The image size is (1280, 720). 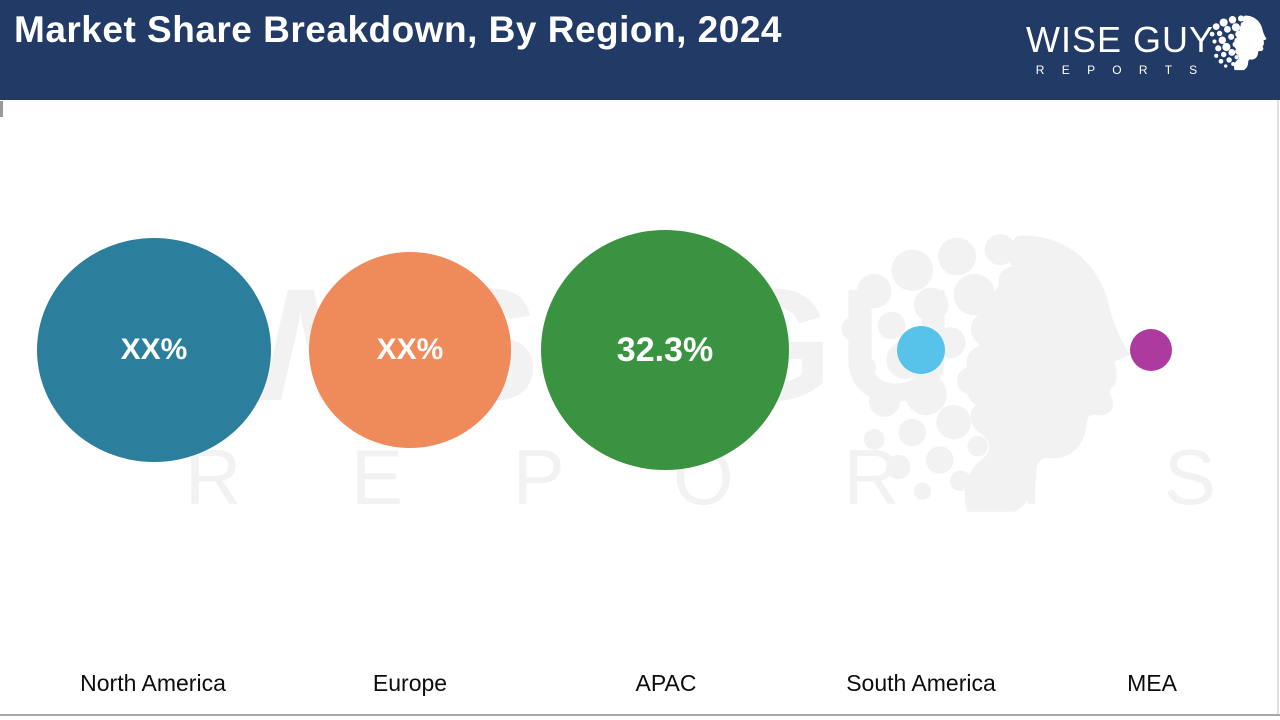 I want to click on right-edge-divider, so click(x=1278, y=407).